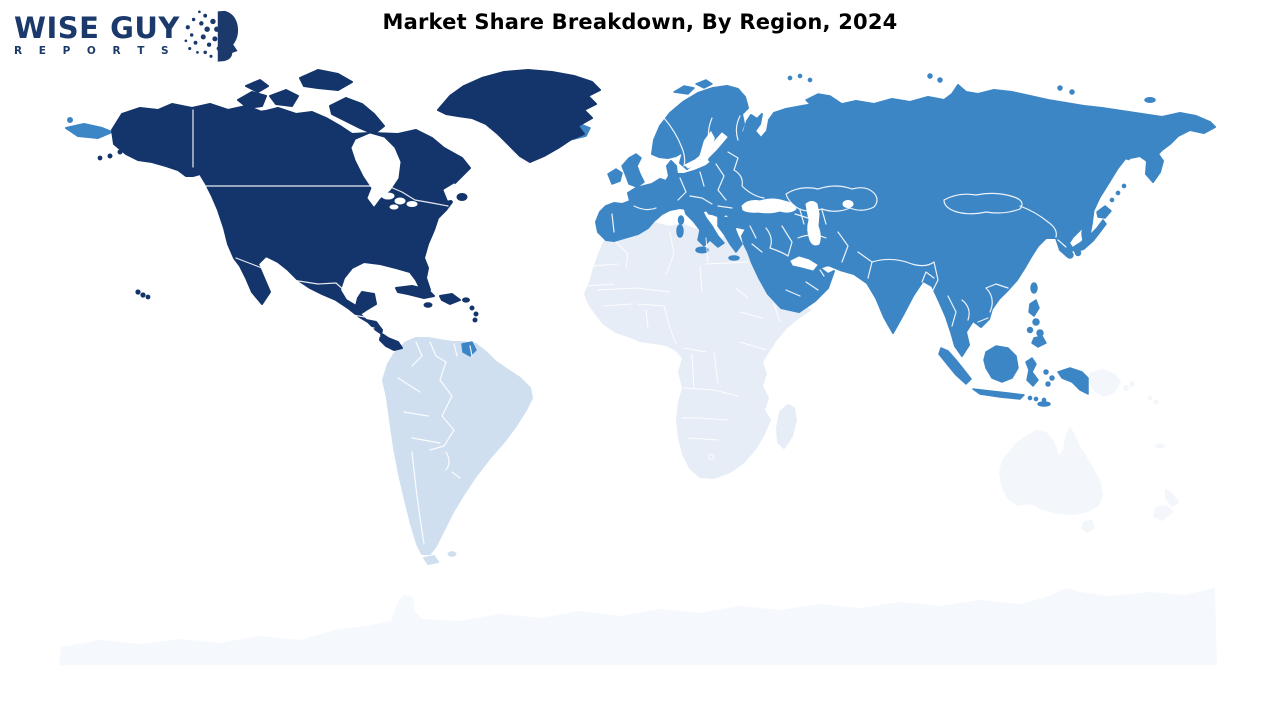 The image size is (1280, 720). I want to click on chart-title: Market Share Breakdown, By Region, 2024, so click(640, 22).